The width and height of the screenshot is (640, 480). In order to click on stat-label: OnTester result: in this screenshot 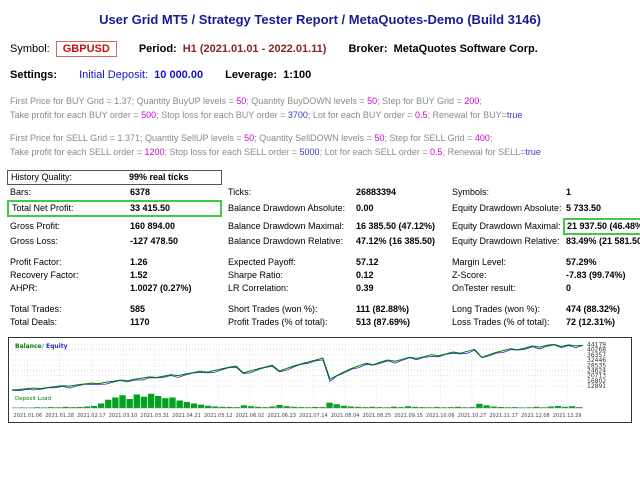, I will do `click(484, 288)`.